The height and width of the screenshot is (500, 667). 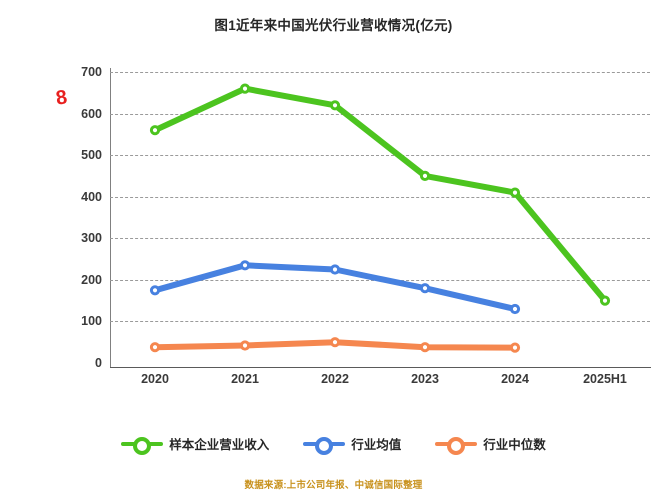 What do you see at coordinates (333, 485) in the screenshot?
I see `source-note: 数据来源:上市公司年报、中诚信国际整理` at bounding box center [333, 485].